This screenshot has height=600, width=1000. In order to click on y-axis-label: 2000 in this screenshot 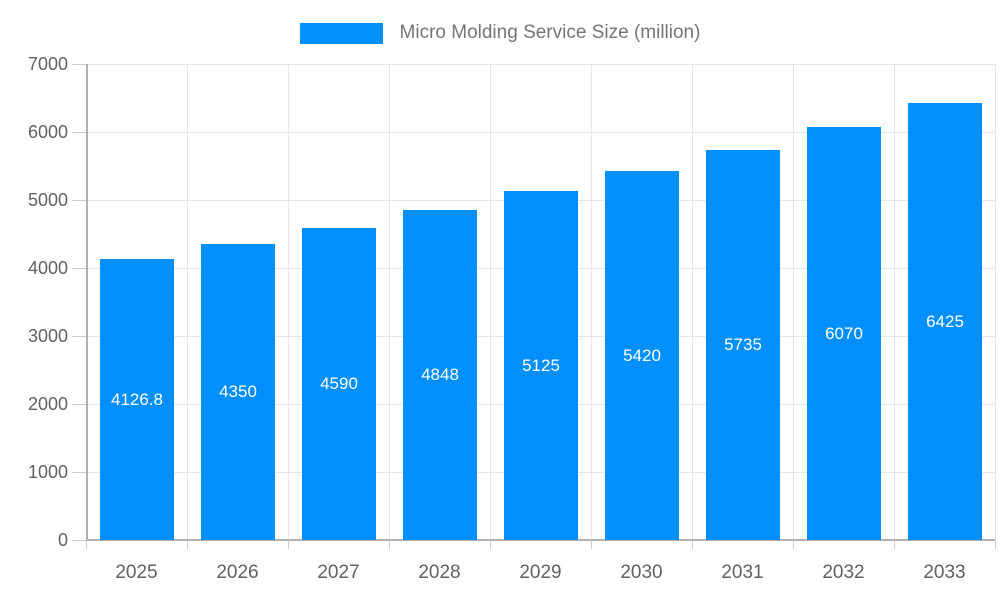, I will do `click(47, 404)`.